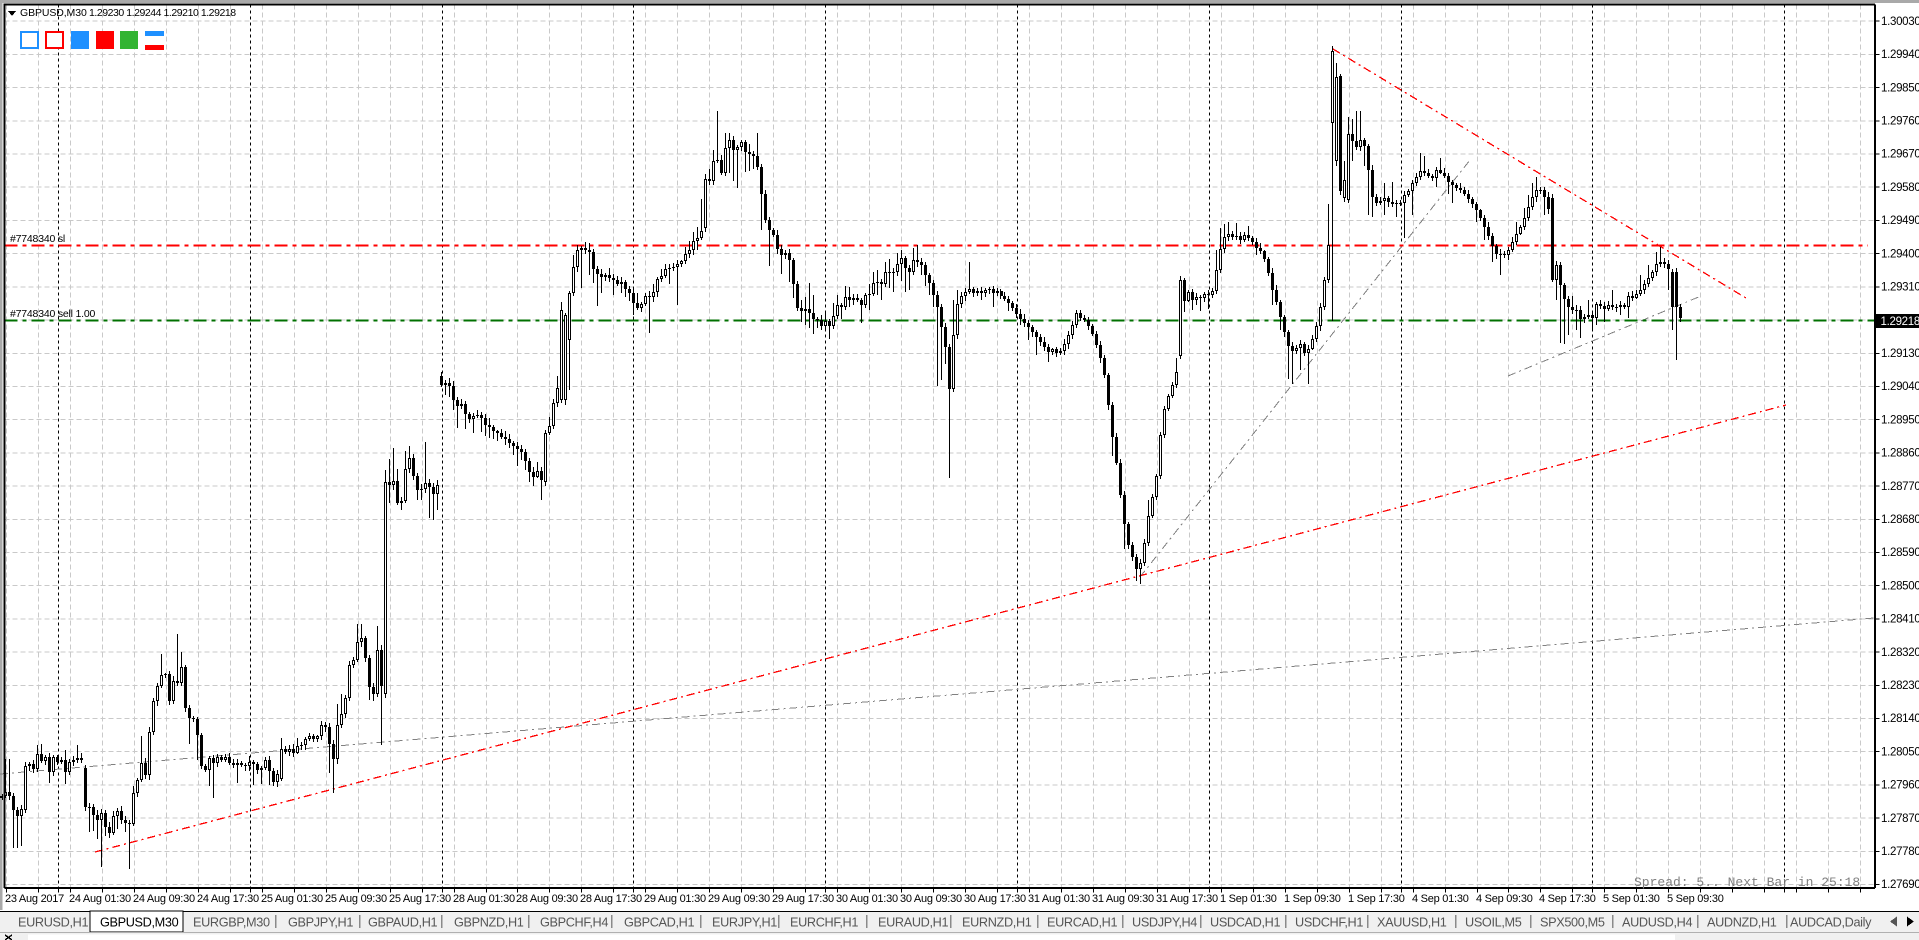 The image size is (1919, 940). What do you see at coordinates (1900, 221) in the screenshot?
I see `svg-text: 1.29490` at bounding box center [1900, 221].